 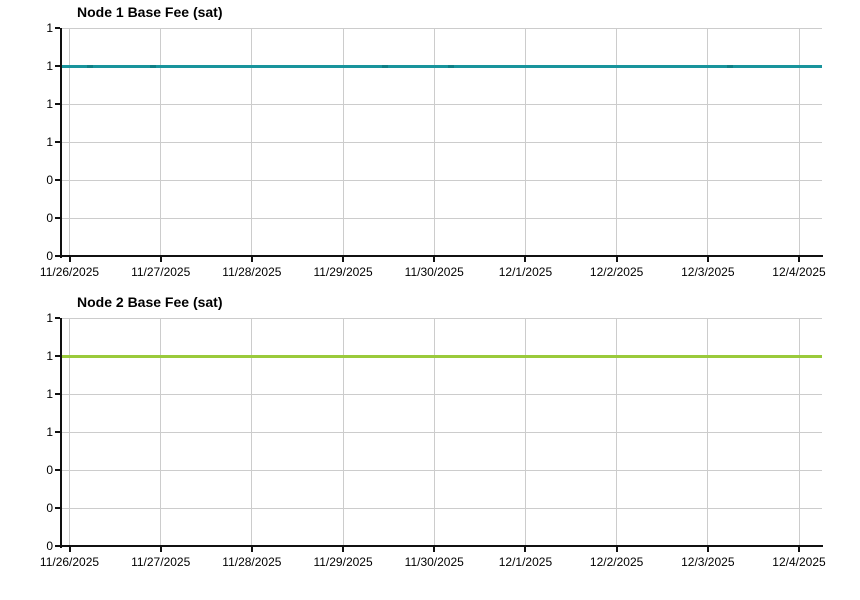 What do you see at coordinates (150, 12) in the screenshot?
I see `chart-title: Node 1 Base Fee (sat)` at bounding box center [150, 12].